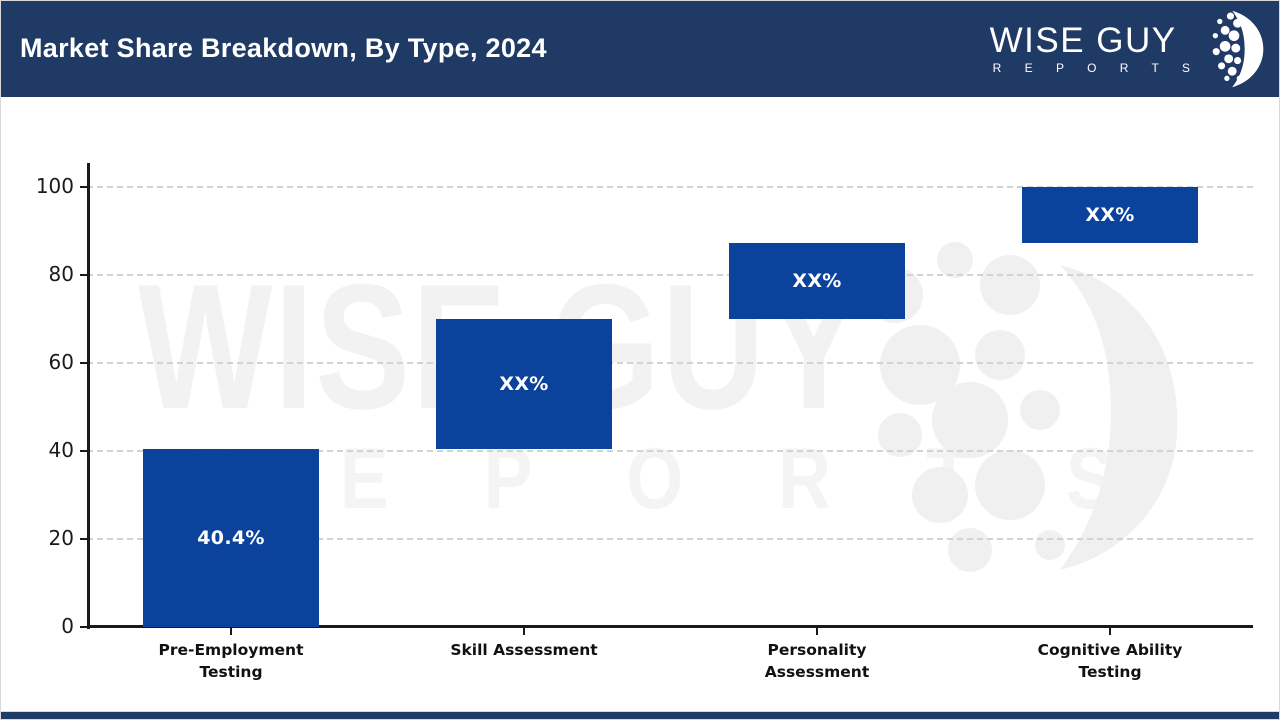 Image resolution: width=1280 pixels, height=720 pixels. Describe the element at coordinates (67, 626) in the screenshot. I see `y-tick-label-0: 0` at that location.